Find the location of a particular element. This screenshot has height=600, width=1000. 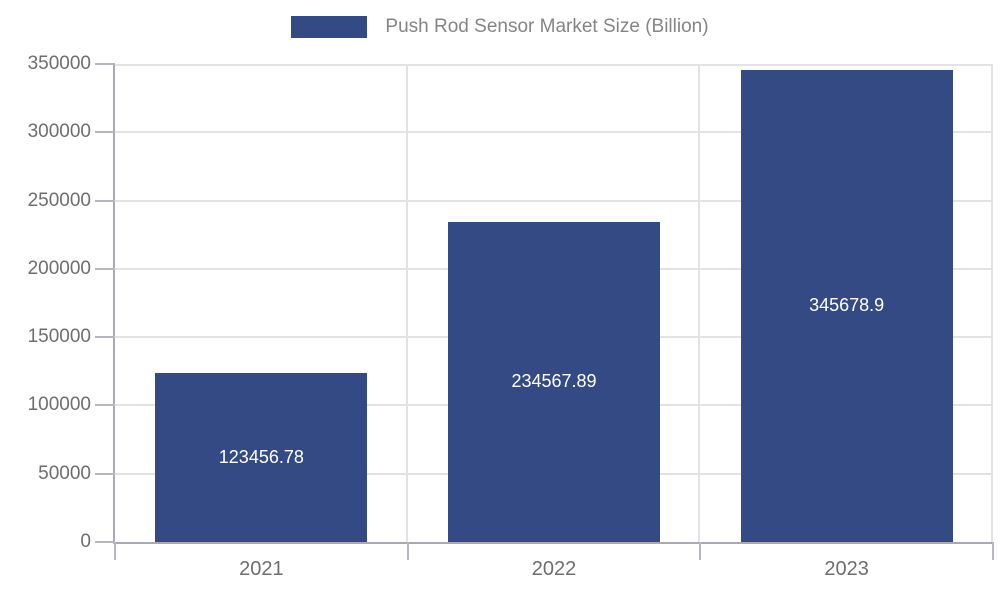

legend-label: Push Rod Sensor Market Size (Billion) is located at coordinates (547, 26).